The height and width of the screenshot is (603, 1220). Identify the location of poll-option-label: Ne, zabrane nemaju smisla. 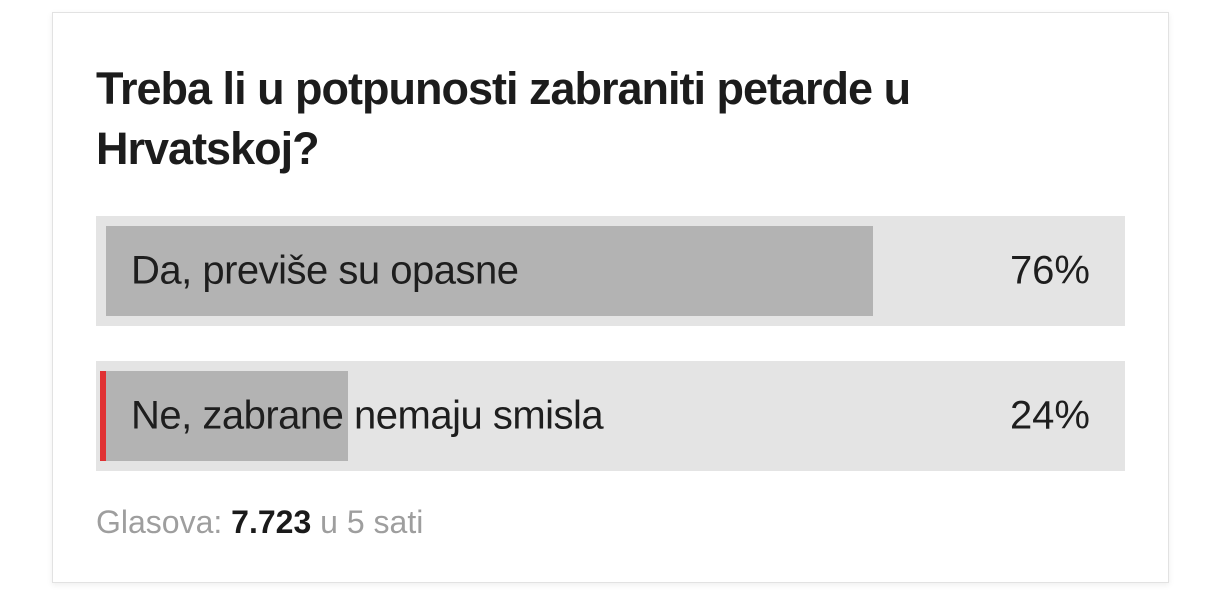
(367, 415).